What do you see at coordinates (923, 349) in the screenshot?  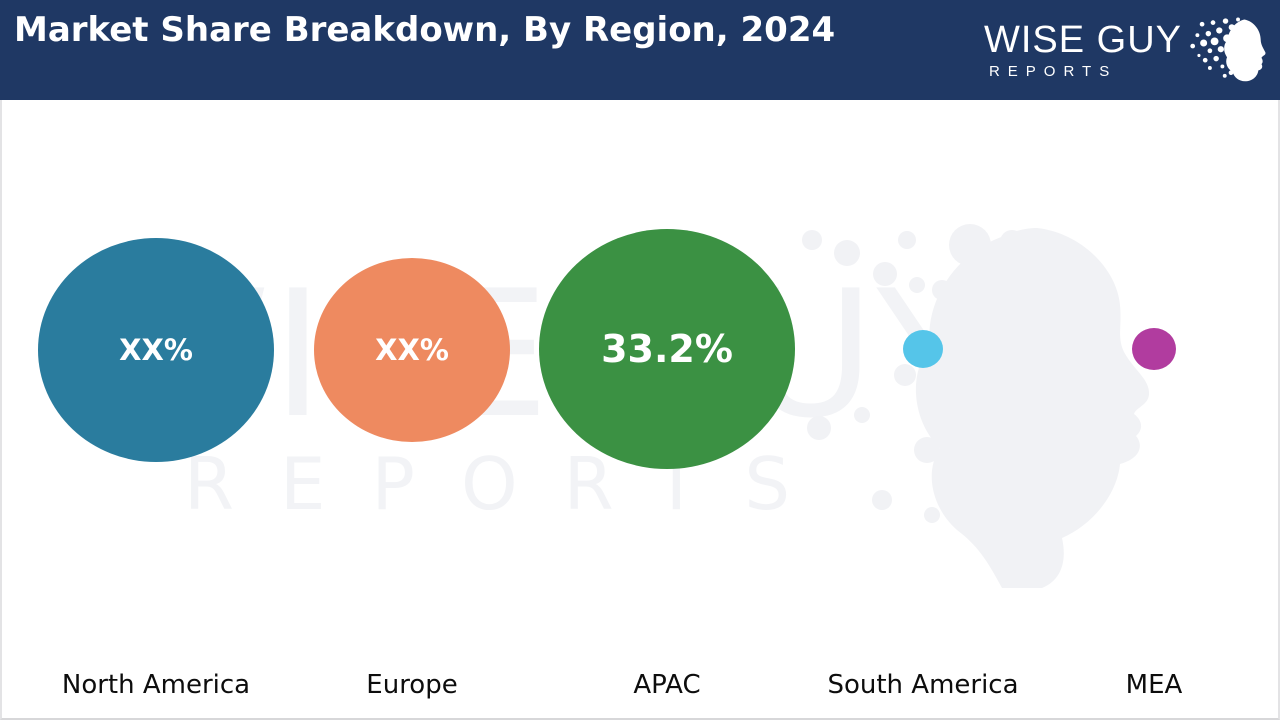 I see `bubble-south-america` at bounding box center [923, 349].